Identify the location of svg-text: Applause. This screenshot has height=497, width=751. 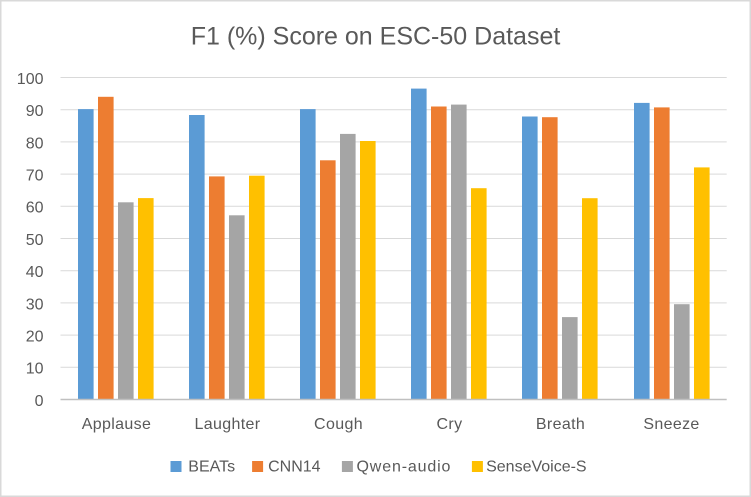
(117, 424).